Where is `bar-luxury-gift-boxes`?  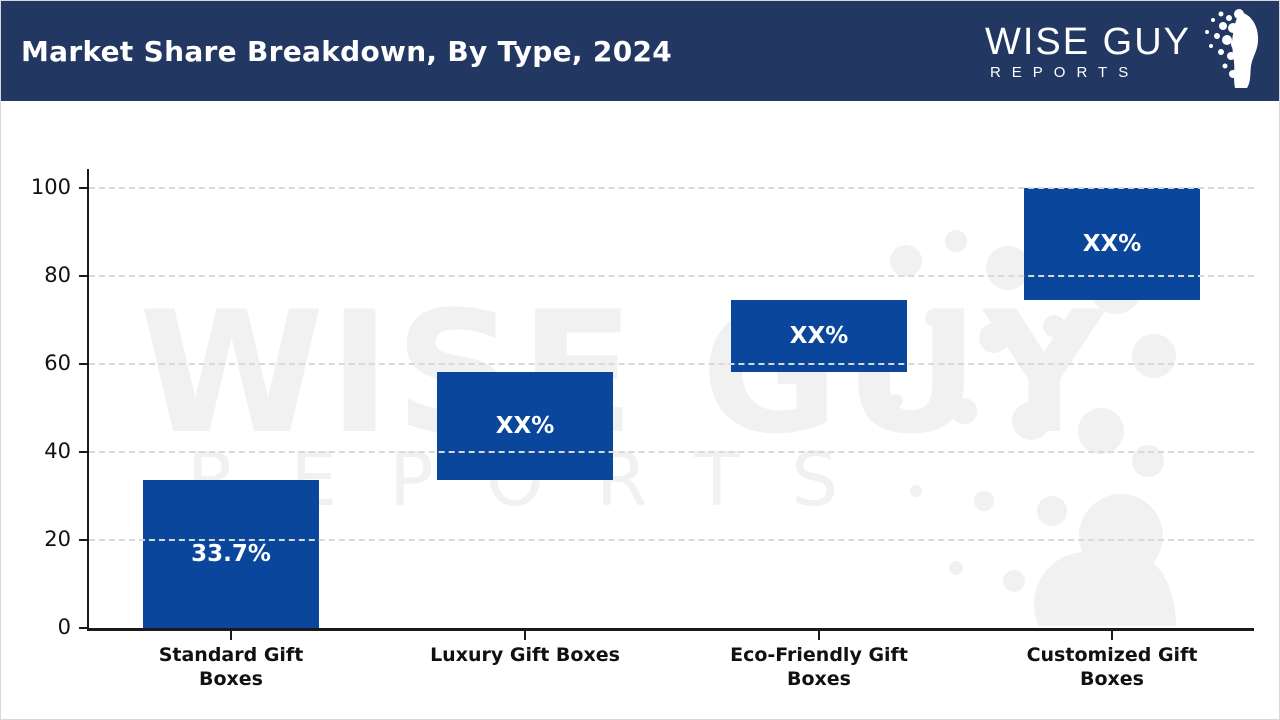 bar-luxury-gift-boxes is located at coordinates (525, 425).